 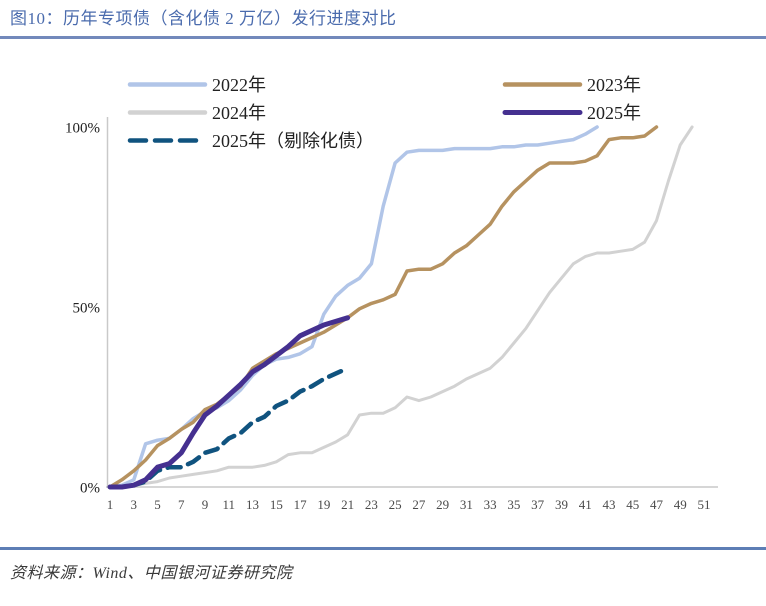 What do you see at coordinates (239, 113) in the screenshot?
I see `legend-label-2024年: 2024年` at bounding box center [239, 113].